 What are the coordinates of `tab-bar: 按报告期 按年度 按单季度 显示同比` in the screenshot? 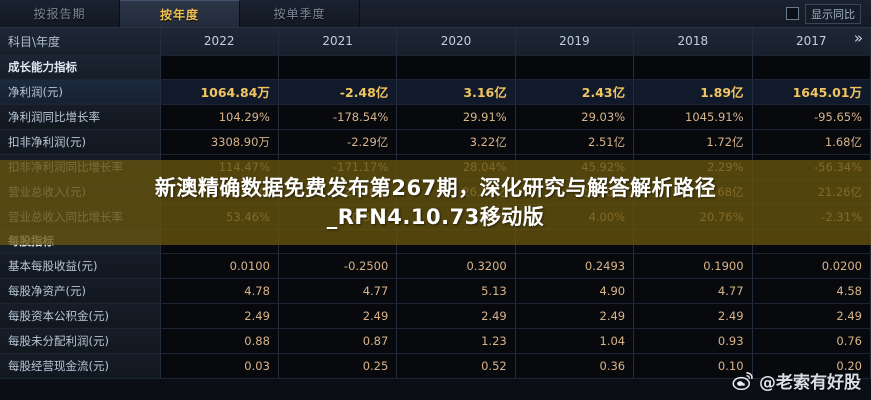 It's located at (435, 14).